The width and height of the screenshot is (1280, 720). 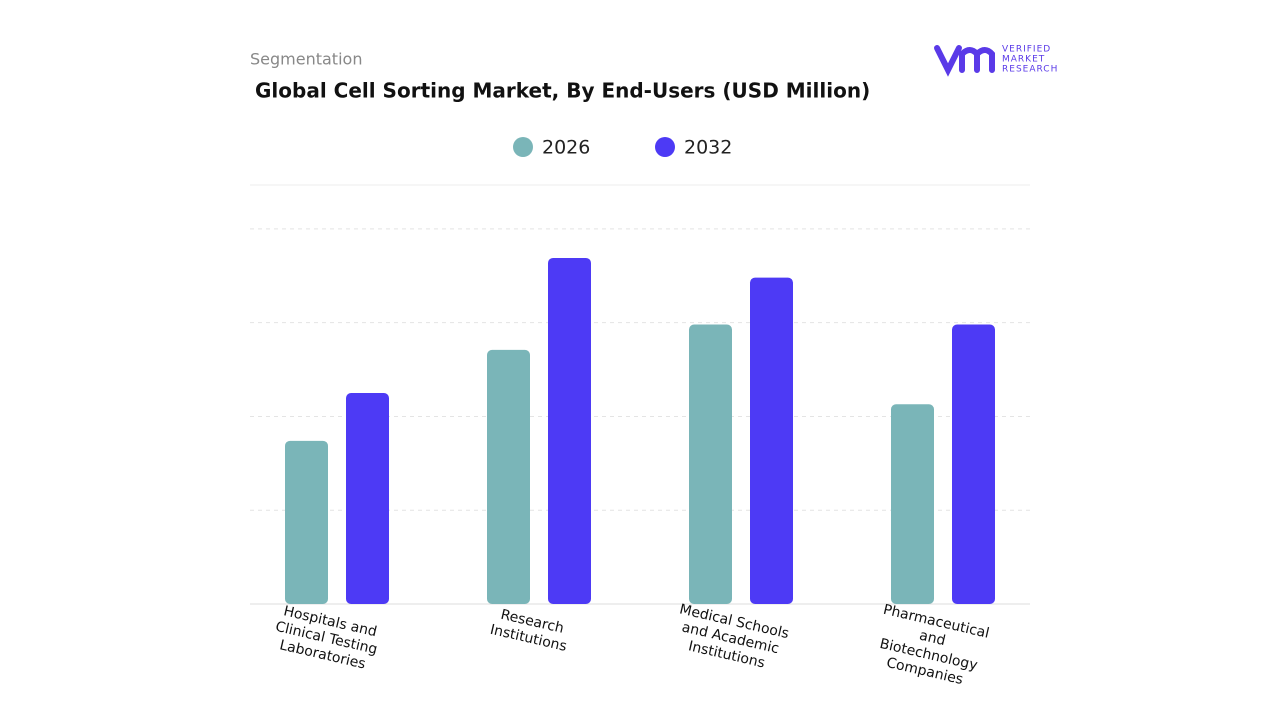 I want to click on section-label: Segmentation, so click(x=306, y=59).